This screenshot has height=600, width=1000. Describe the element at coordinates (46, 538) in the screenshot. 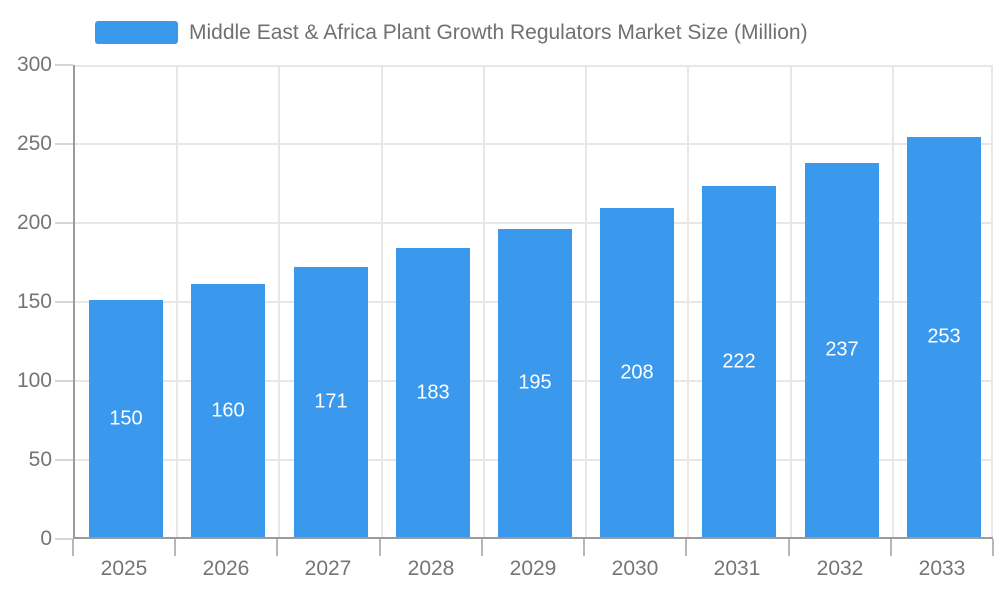

I see `y-axis-label: 0` at that location.